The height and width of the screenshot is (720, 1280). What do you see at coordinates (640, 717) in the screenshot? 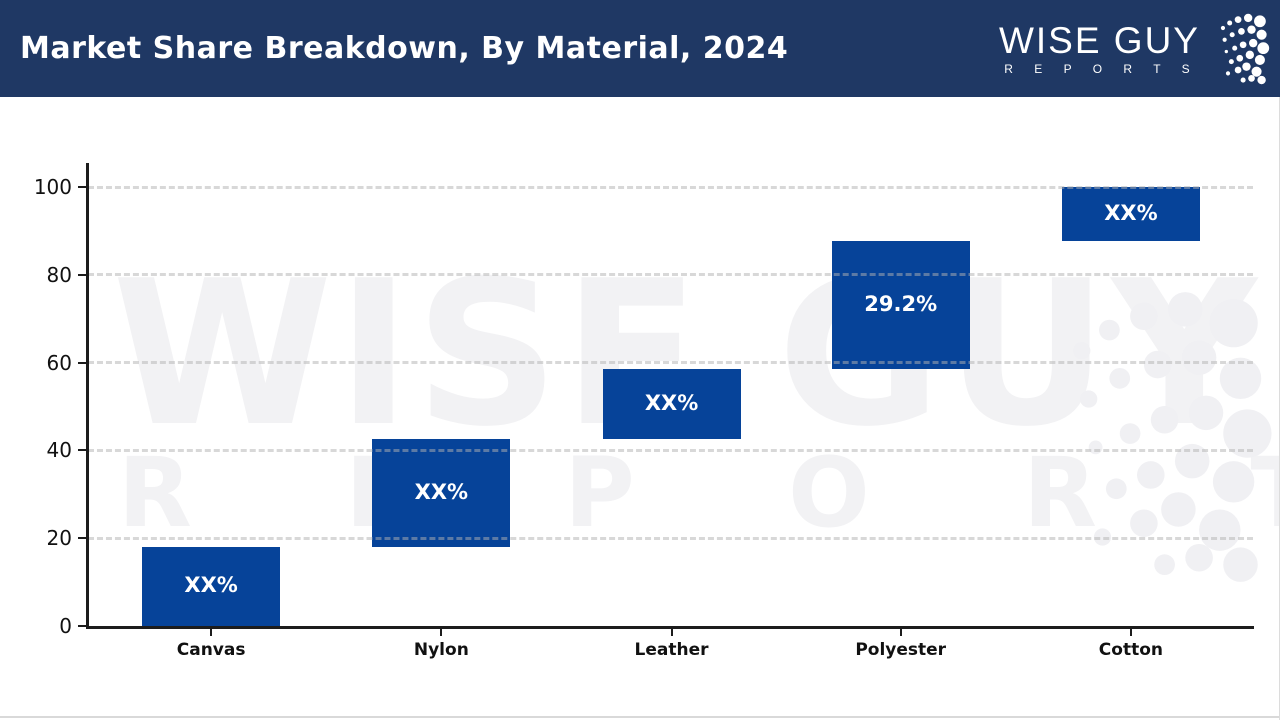
I see `bottom-hairline` at bounding box center [640, 717].